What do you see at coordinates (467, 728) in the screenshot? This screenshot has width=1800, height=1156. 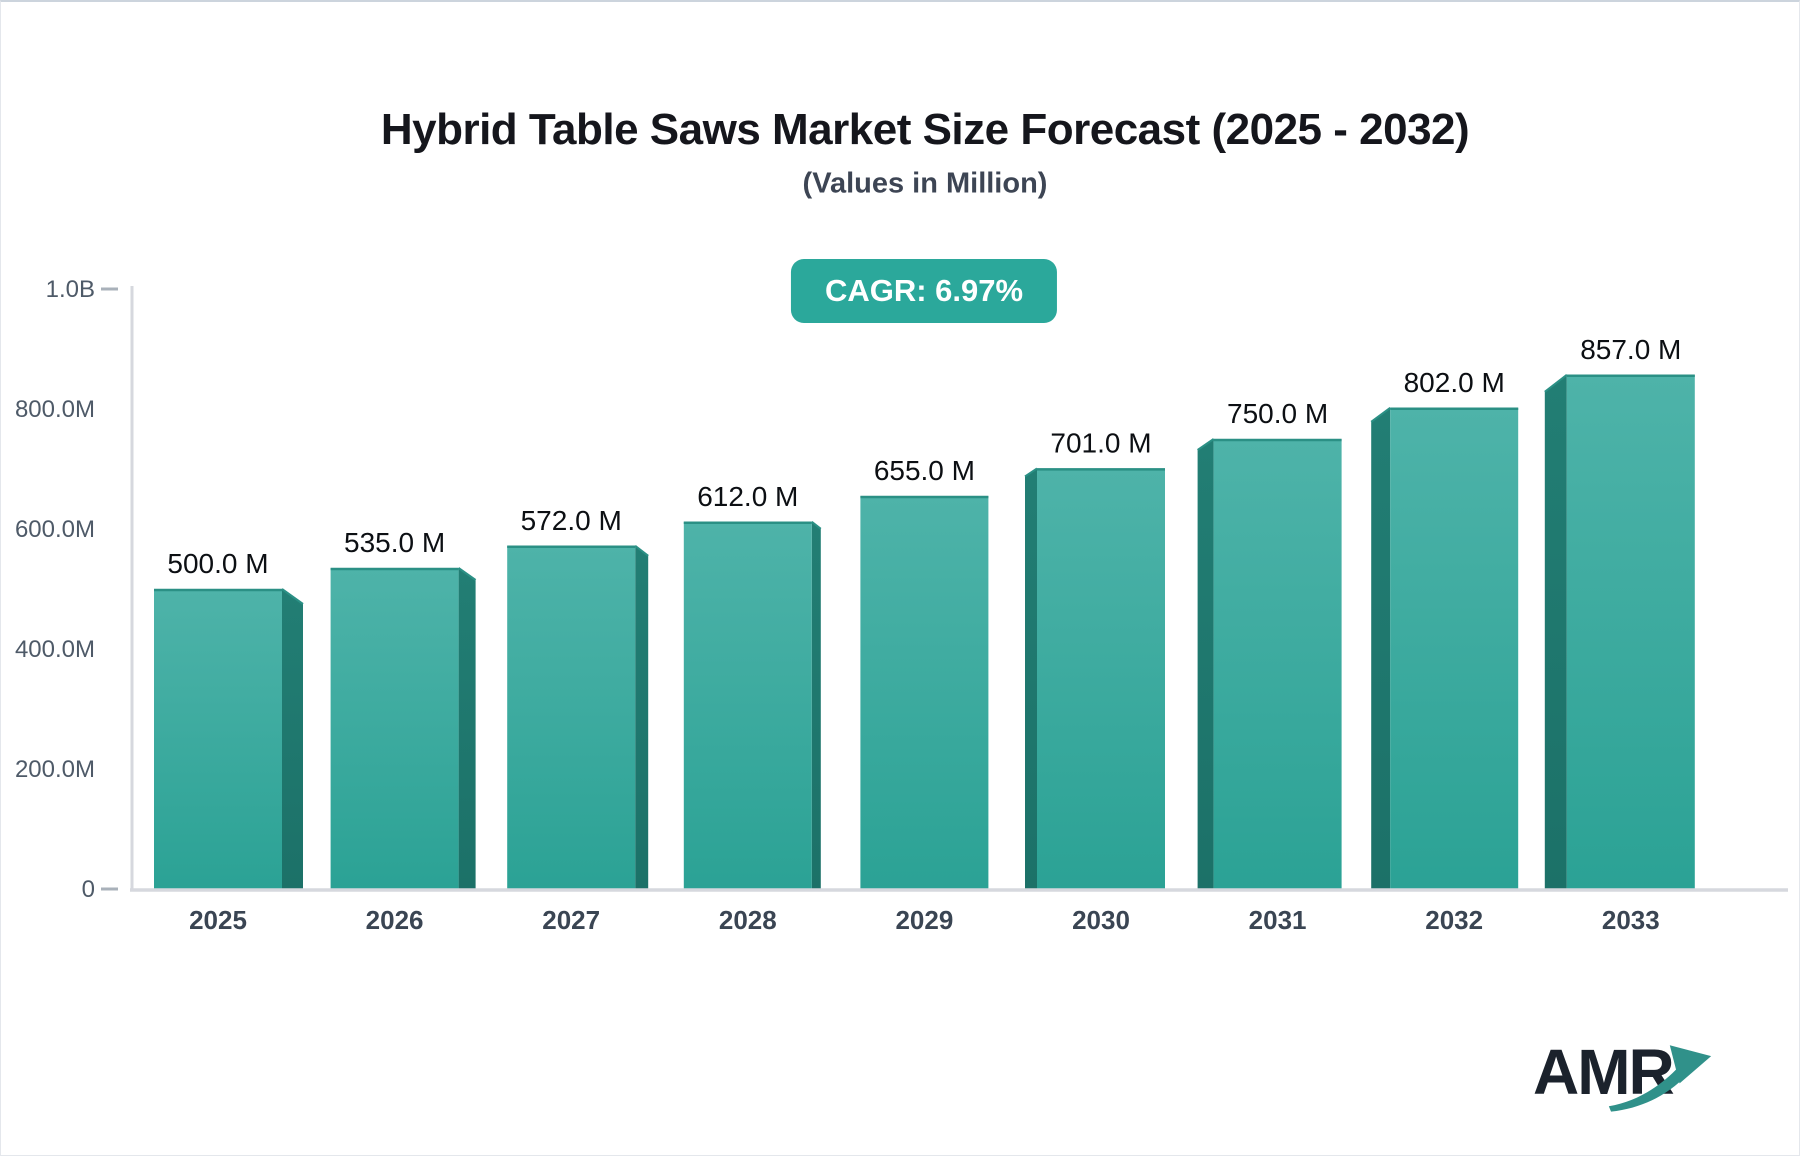 I see `bar-side-2026` at bounding box center [467, 728].